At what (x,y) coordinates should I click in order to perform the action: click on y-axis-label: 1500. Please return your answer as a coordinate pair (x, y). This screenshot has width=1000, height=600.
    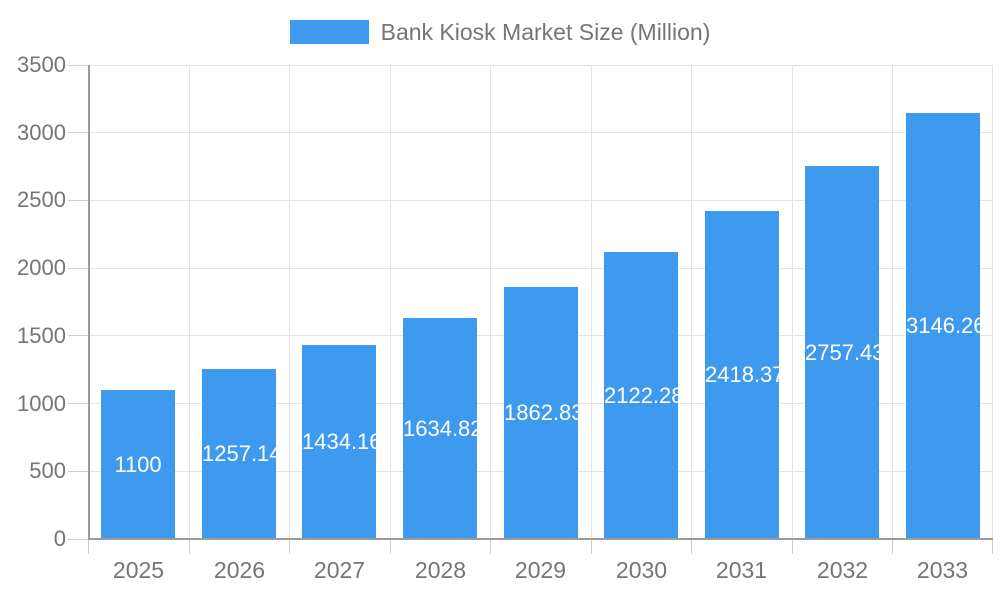
    Looking at the image, I should click on (41, 335).